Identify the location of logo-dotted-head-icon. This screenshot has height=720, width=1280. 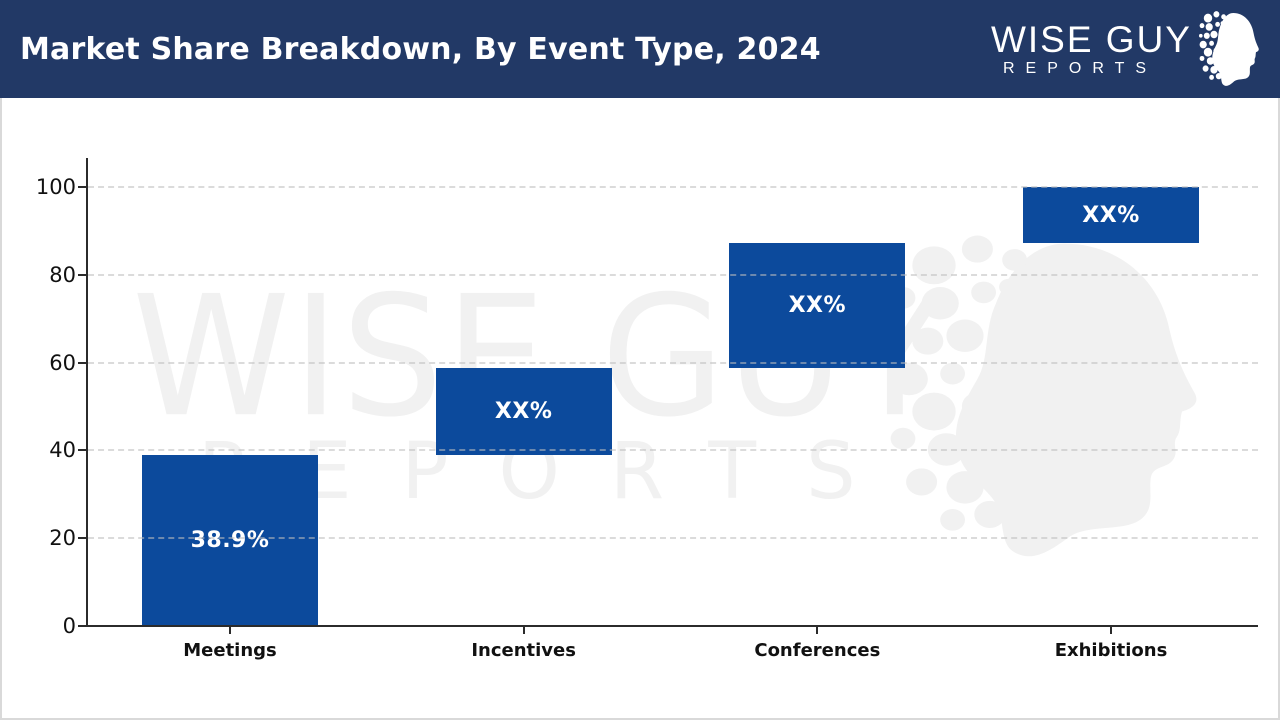
(1229, 48).